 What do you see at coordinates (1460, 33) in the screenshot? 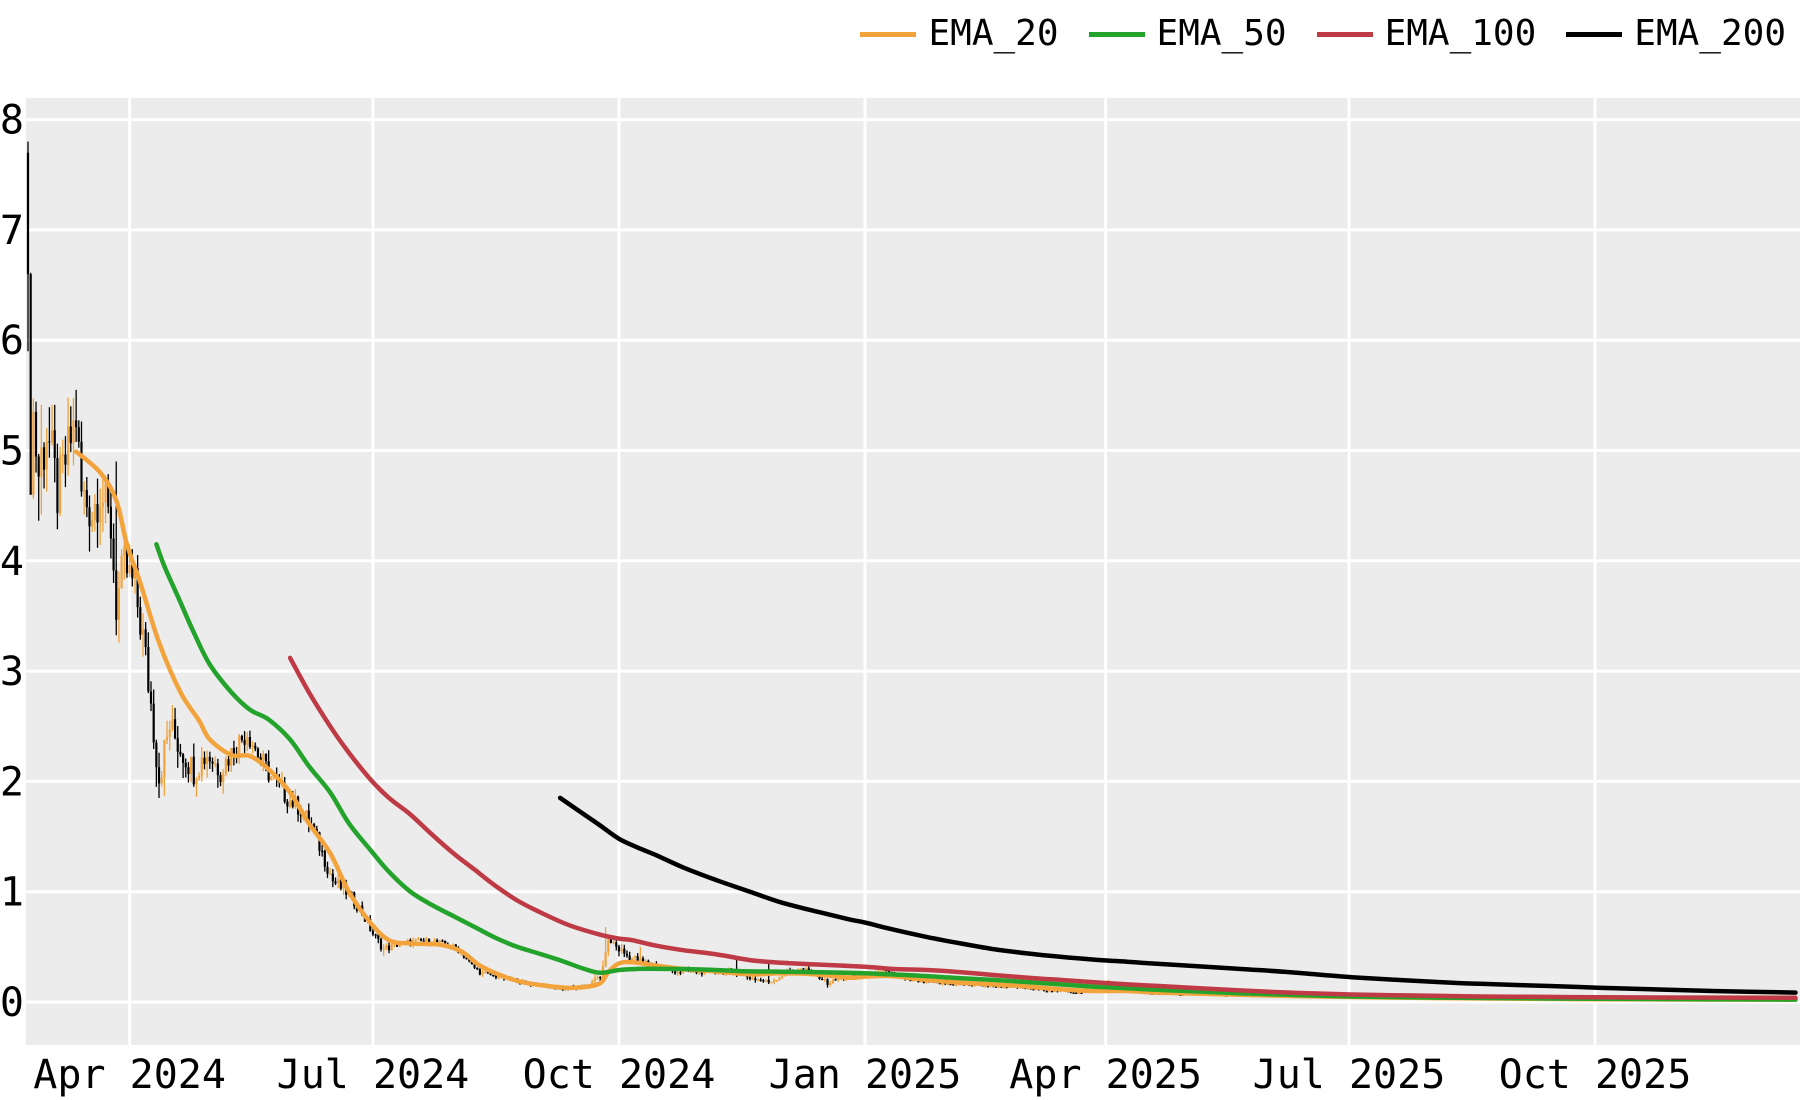
I see `legend-label-ema100: EMA_100` at bounding box center [1460, 33].